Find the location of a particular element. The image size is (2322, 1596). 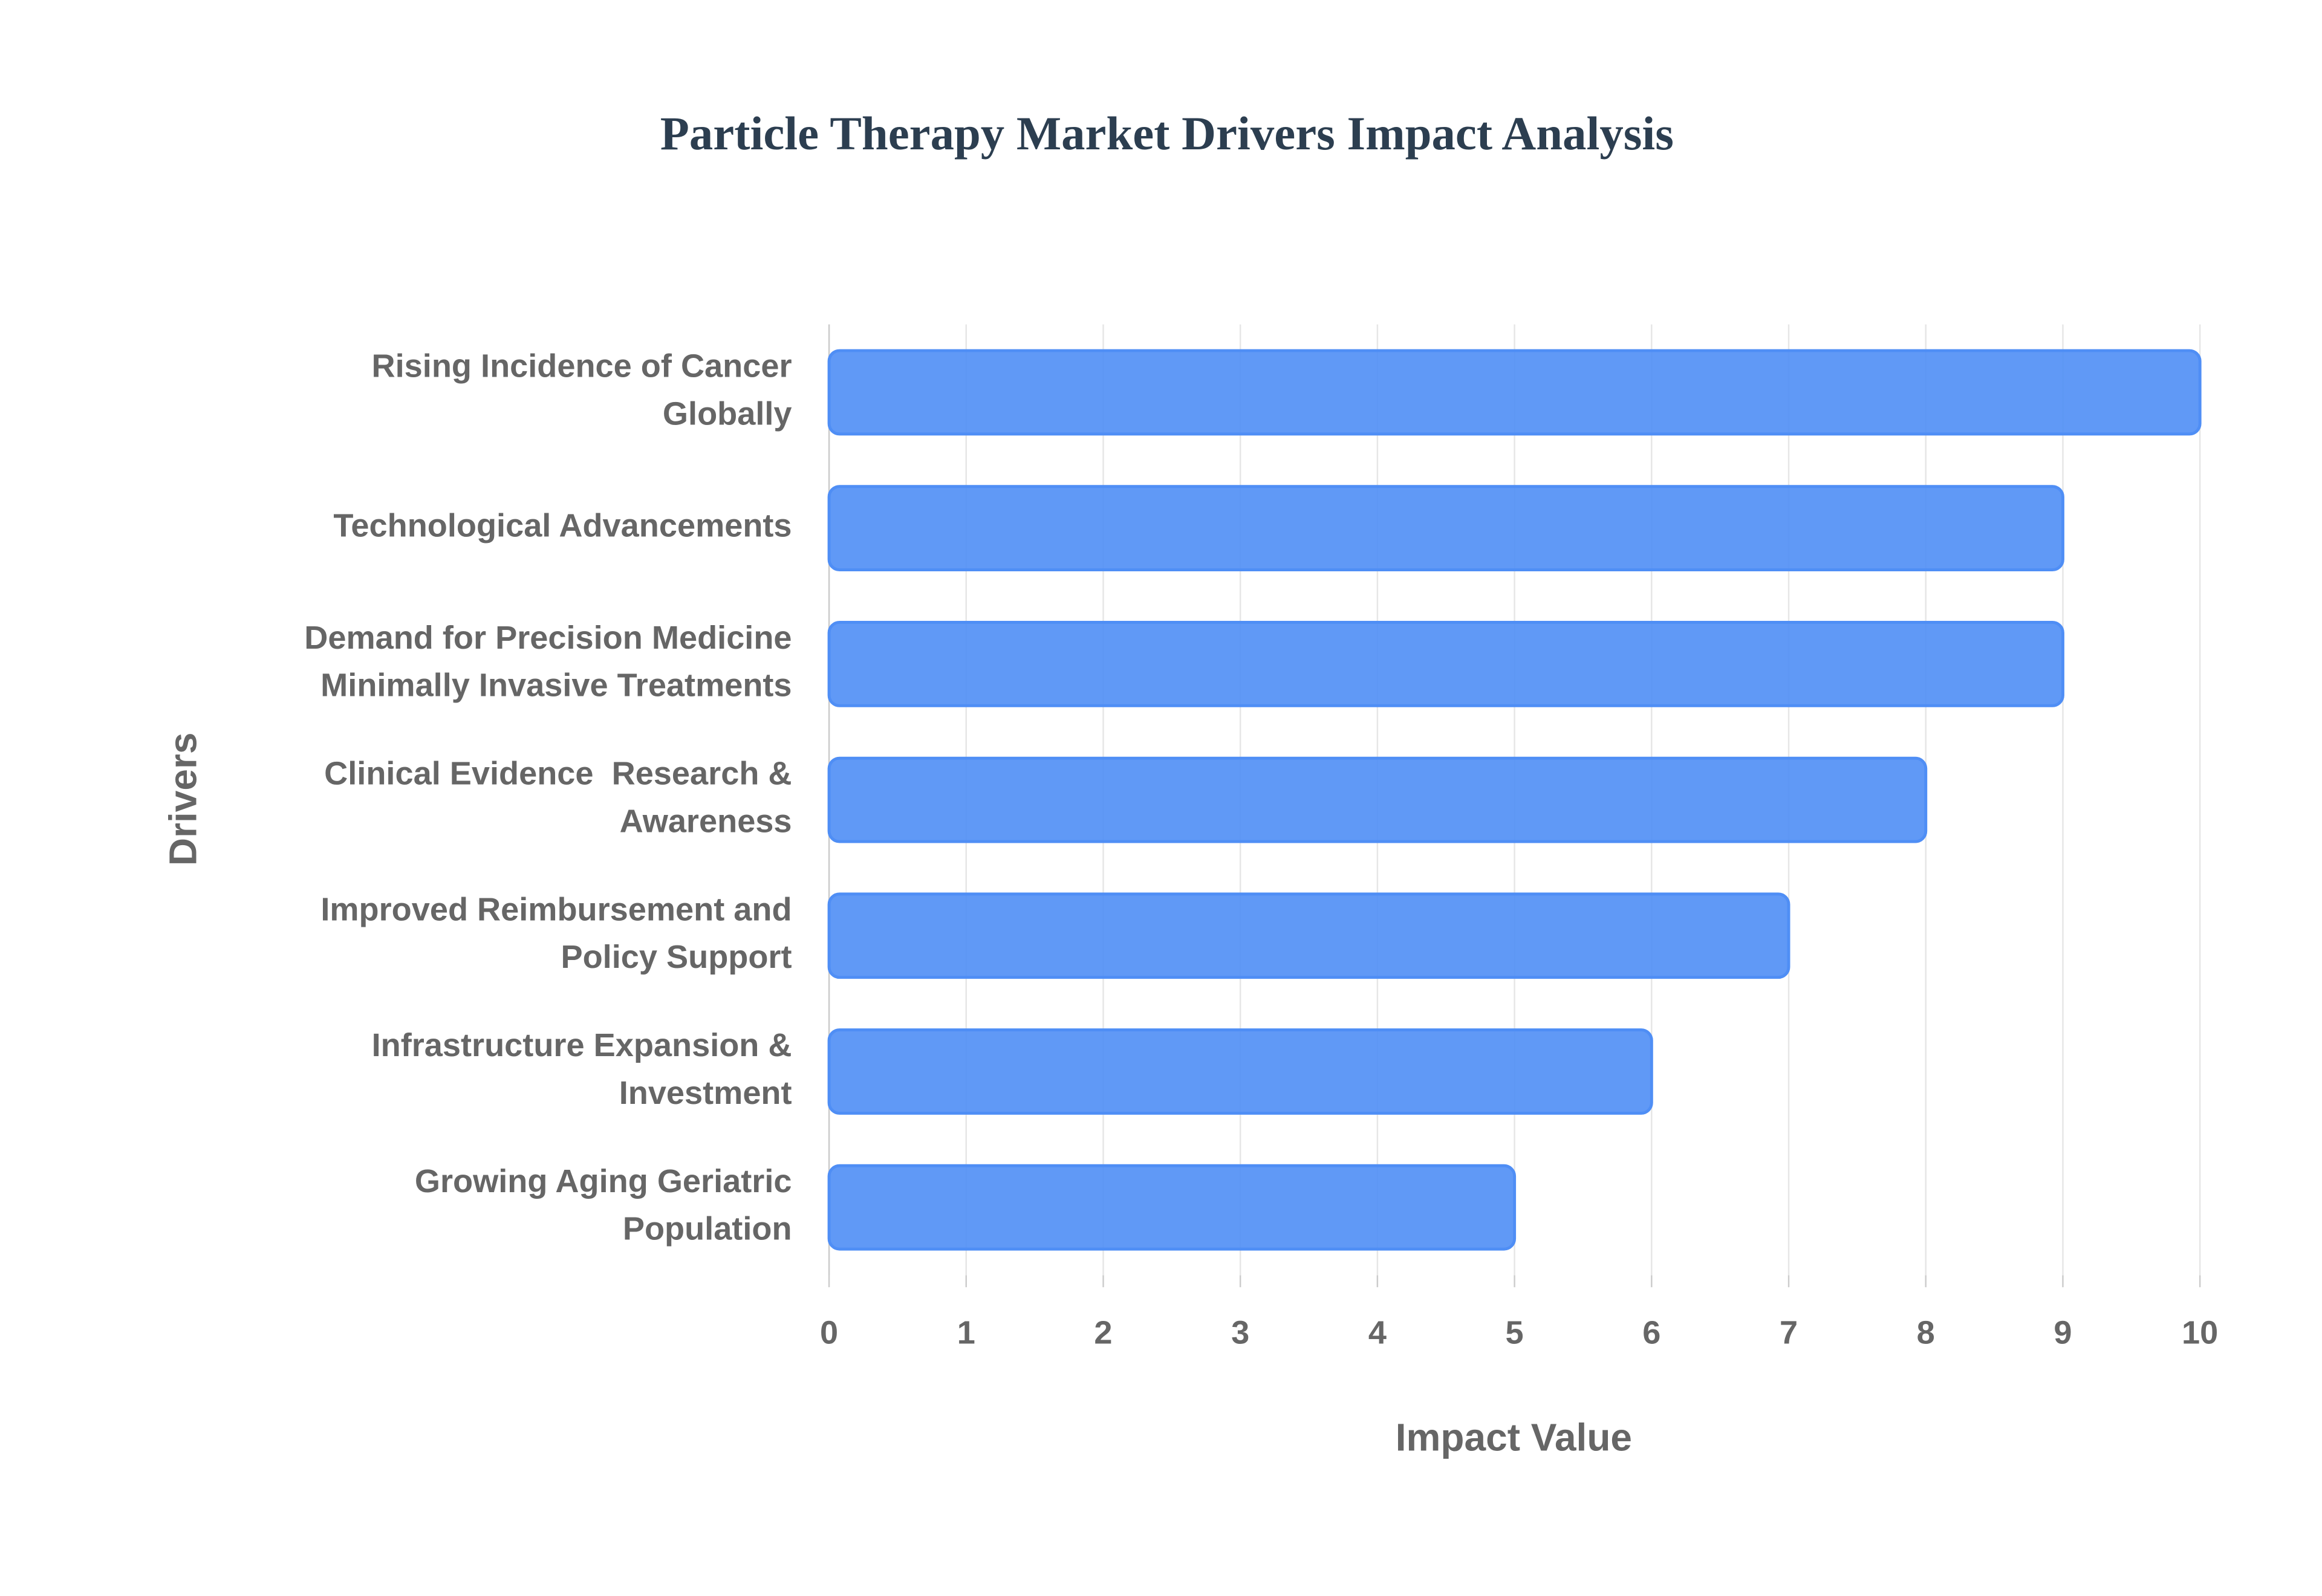

x-tick-label: 0 is located at coordinates (829, 1332).